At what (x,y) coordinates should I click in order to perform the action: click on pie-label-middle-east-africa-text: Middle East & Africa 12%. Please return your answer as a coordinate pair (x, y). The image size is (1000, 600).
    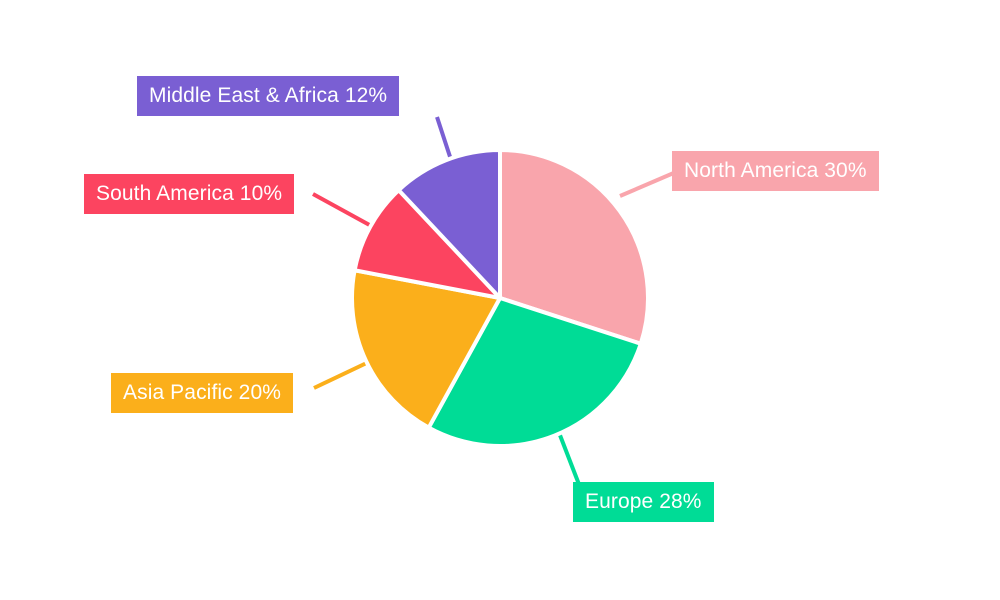
    Looking at the image, I should click on (268, 95).